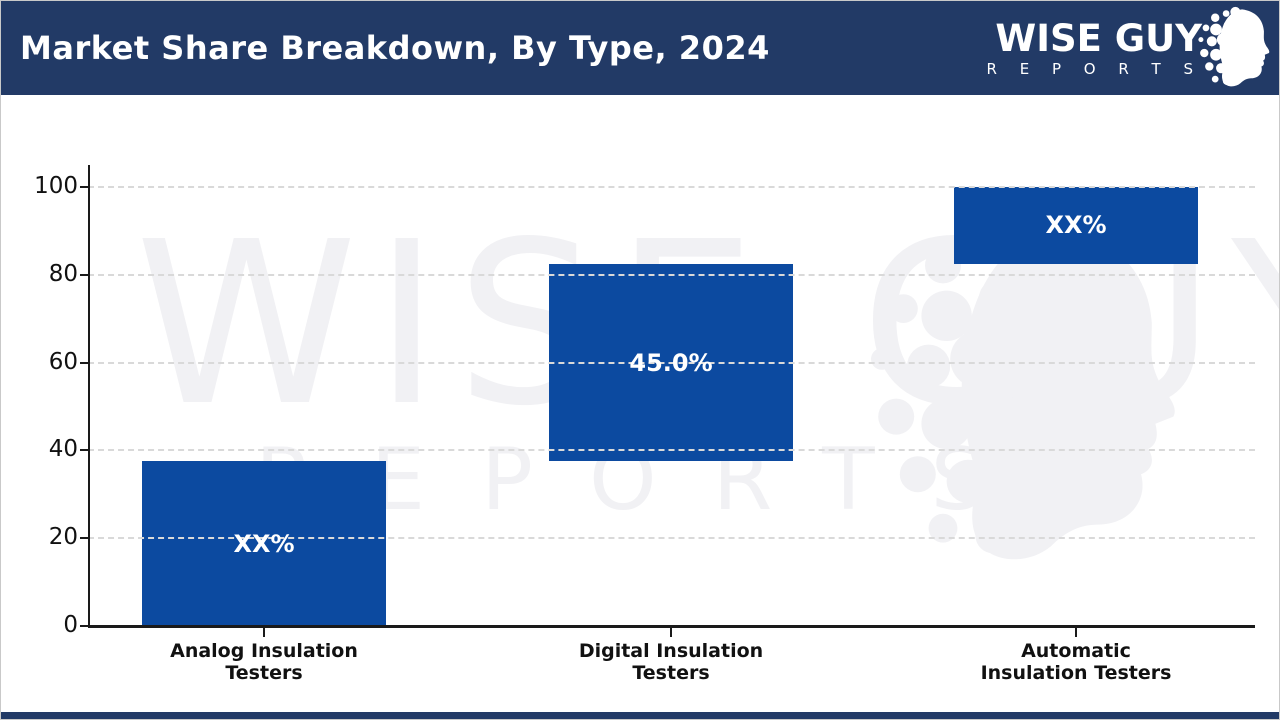  What do you see at coordinates (264, 651) in the screenshot?
I see `x-category-line: Analog Insulation` at bounding box center [264, 651].